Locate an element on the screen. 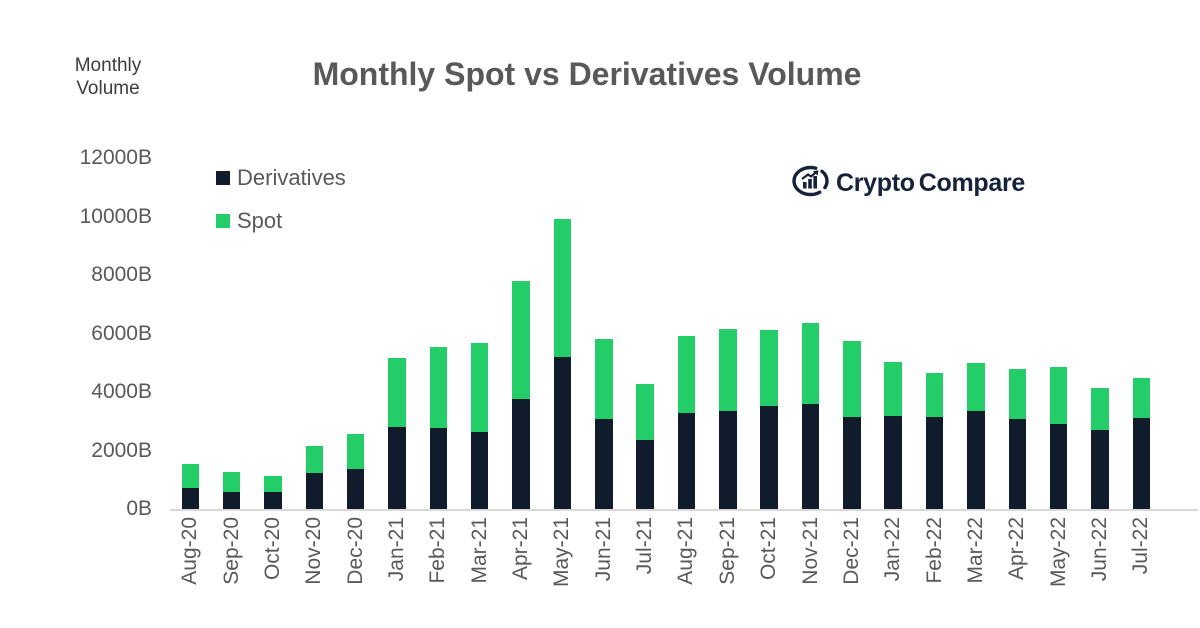  x-axis-tick-label: Sep-20 is located at coordinates (231, 551).